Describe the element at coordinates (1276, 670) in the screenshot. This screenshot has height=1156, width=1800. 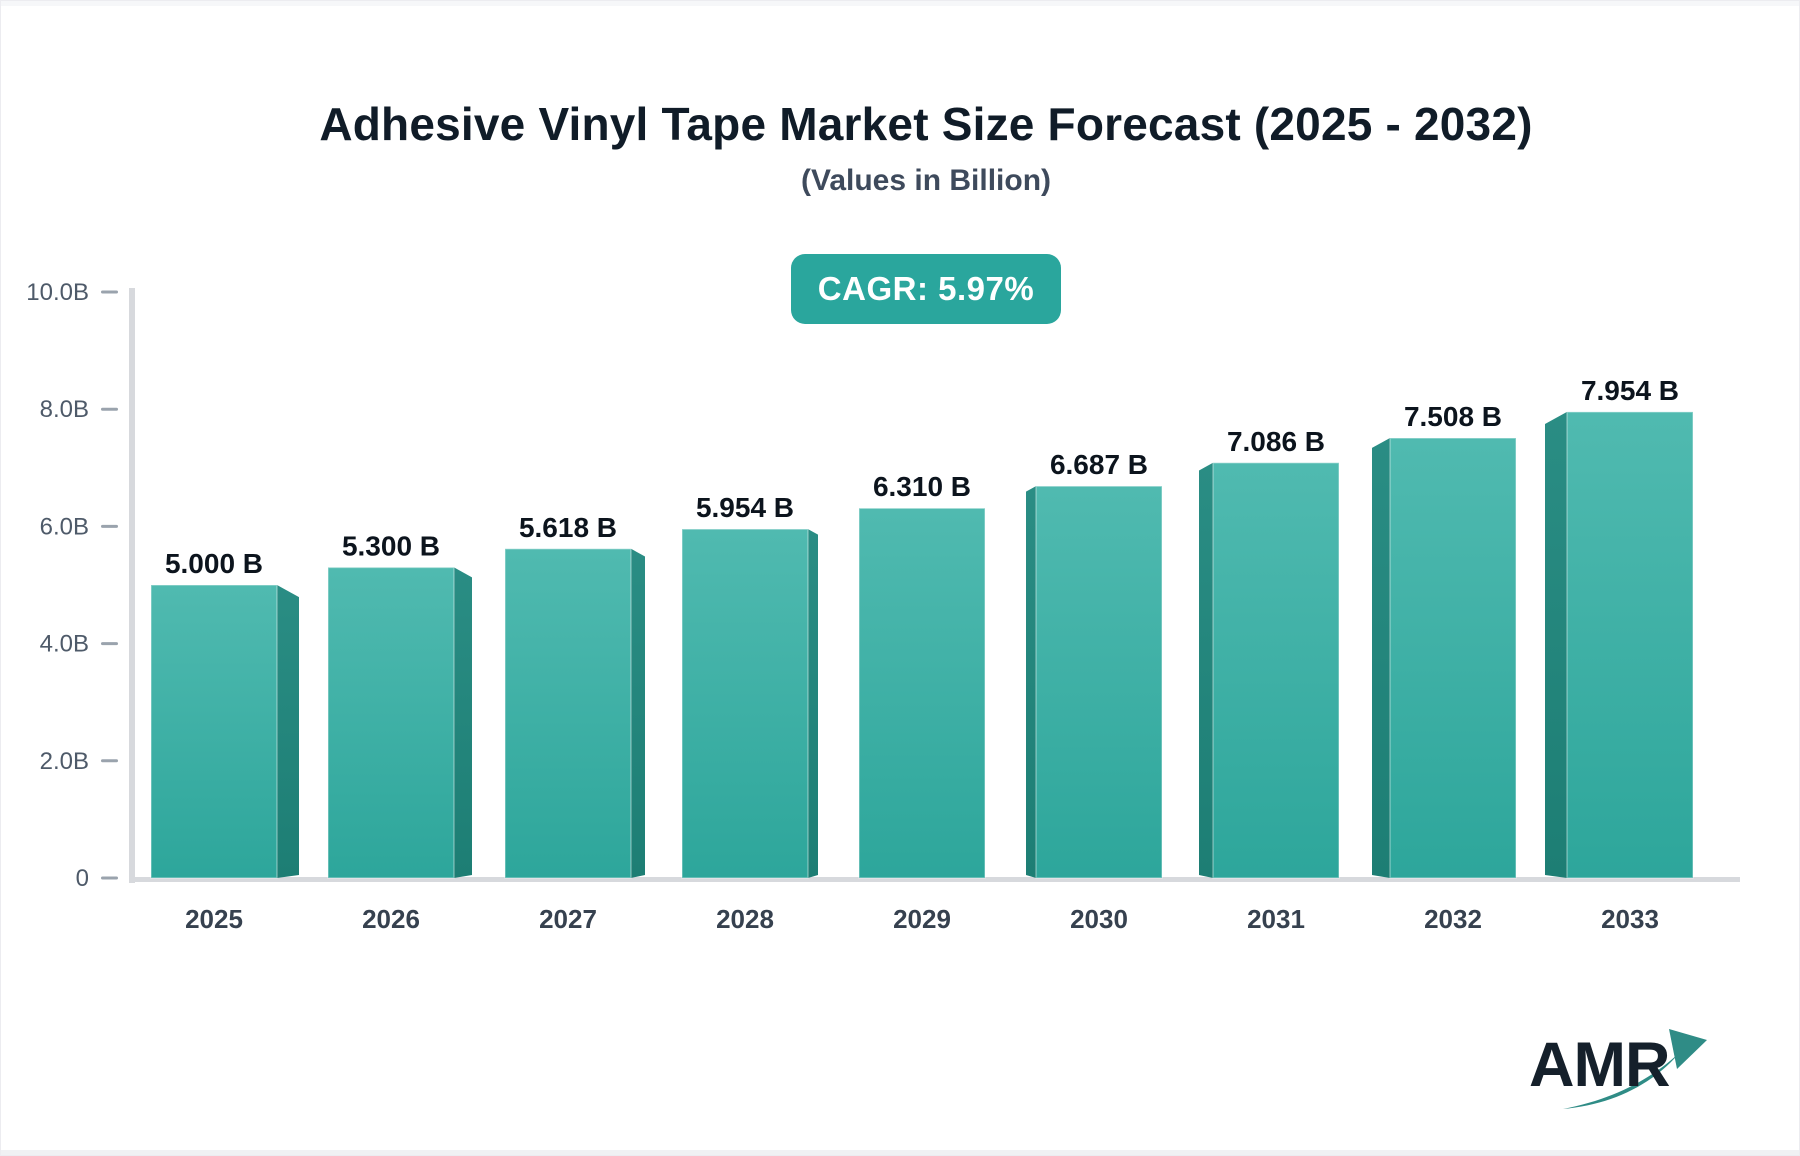
I see `bar-2031` at that location.